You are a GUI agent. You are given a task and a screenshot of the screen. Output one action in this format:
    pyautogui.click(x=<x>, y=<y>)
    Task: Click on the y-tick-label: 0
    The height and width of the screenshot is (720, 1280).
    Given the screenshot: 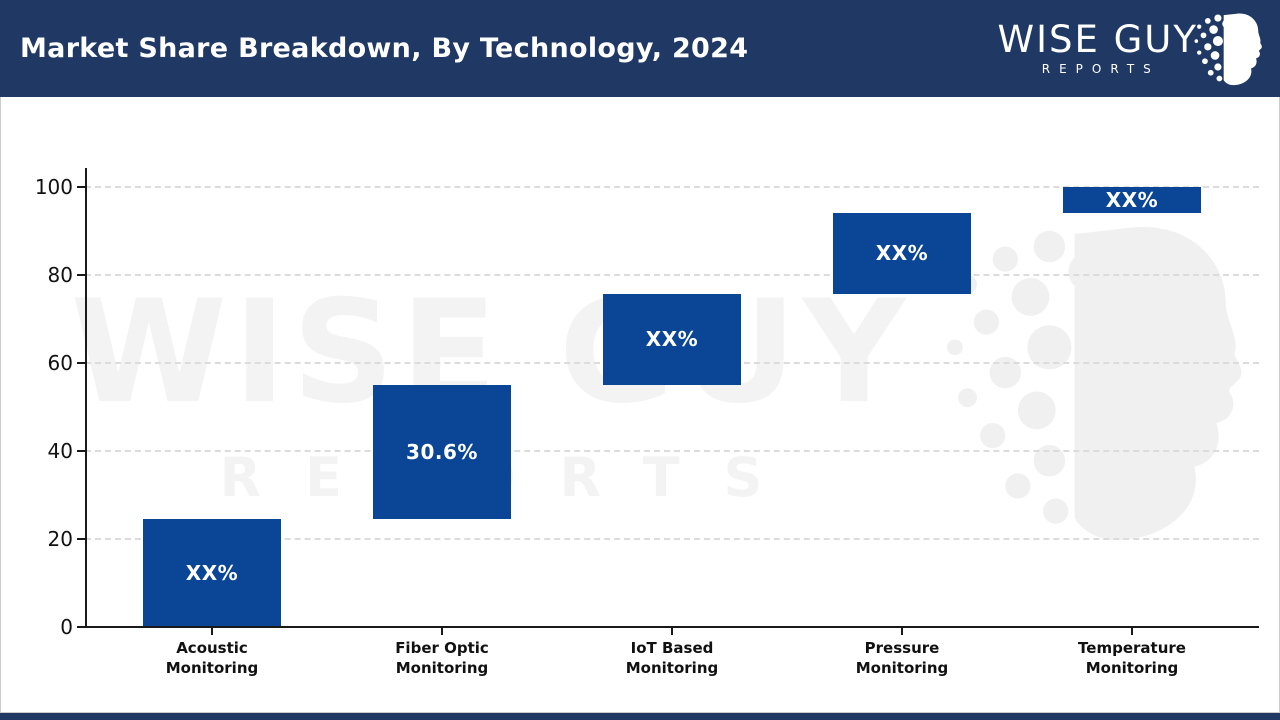 What is the action you would take?
    pyautogui.click(x=66, y=627)
    